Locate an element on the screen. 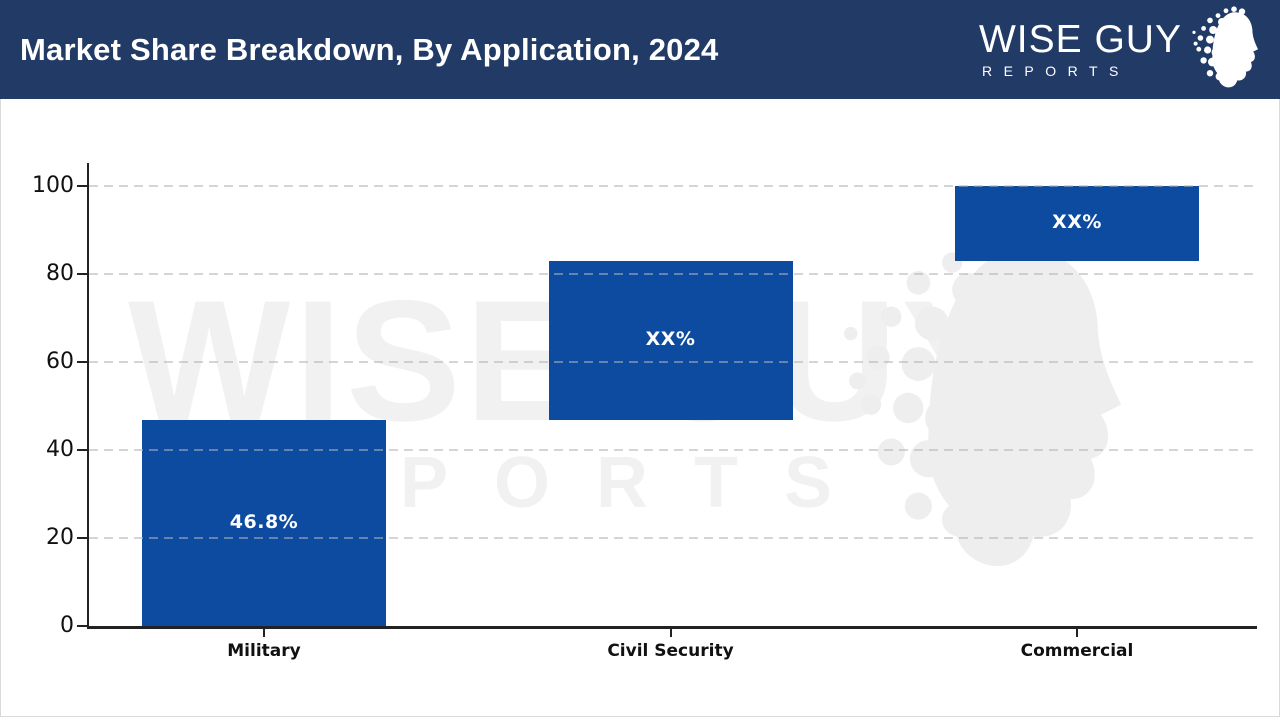 Image resolution: width=1280 pixels, height=720 pixels. y-tick-label: 20 is located at coordinates (60, 537).